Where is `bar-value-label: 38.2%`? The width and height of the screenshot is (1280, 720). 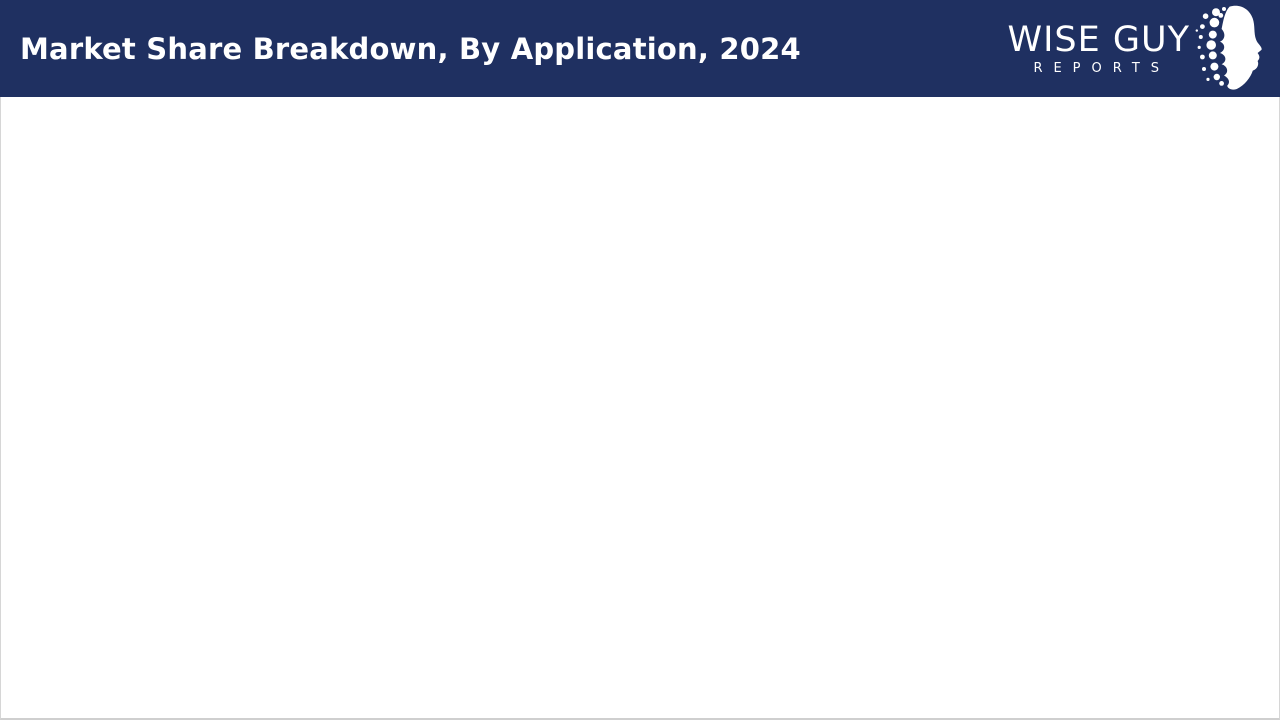
bar-value-label: 38.2% is located at coordinates (230, 542).